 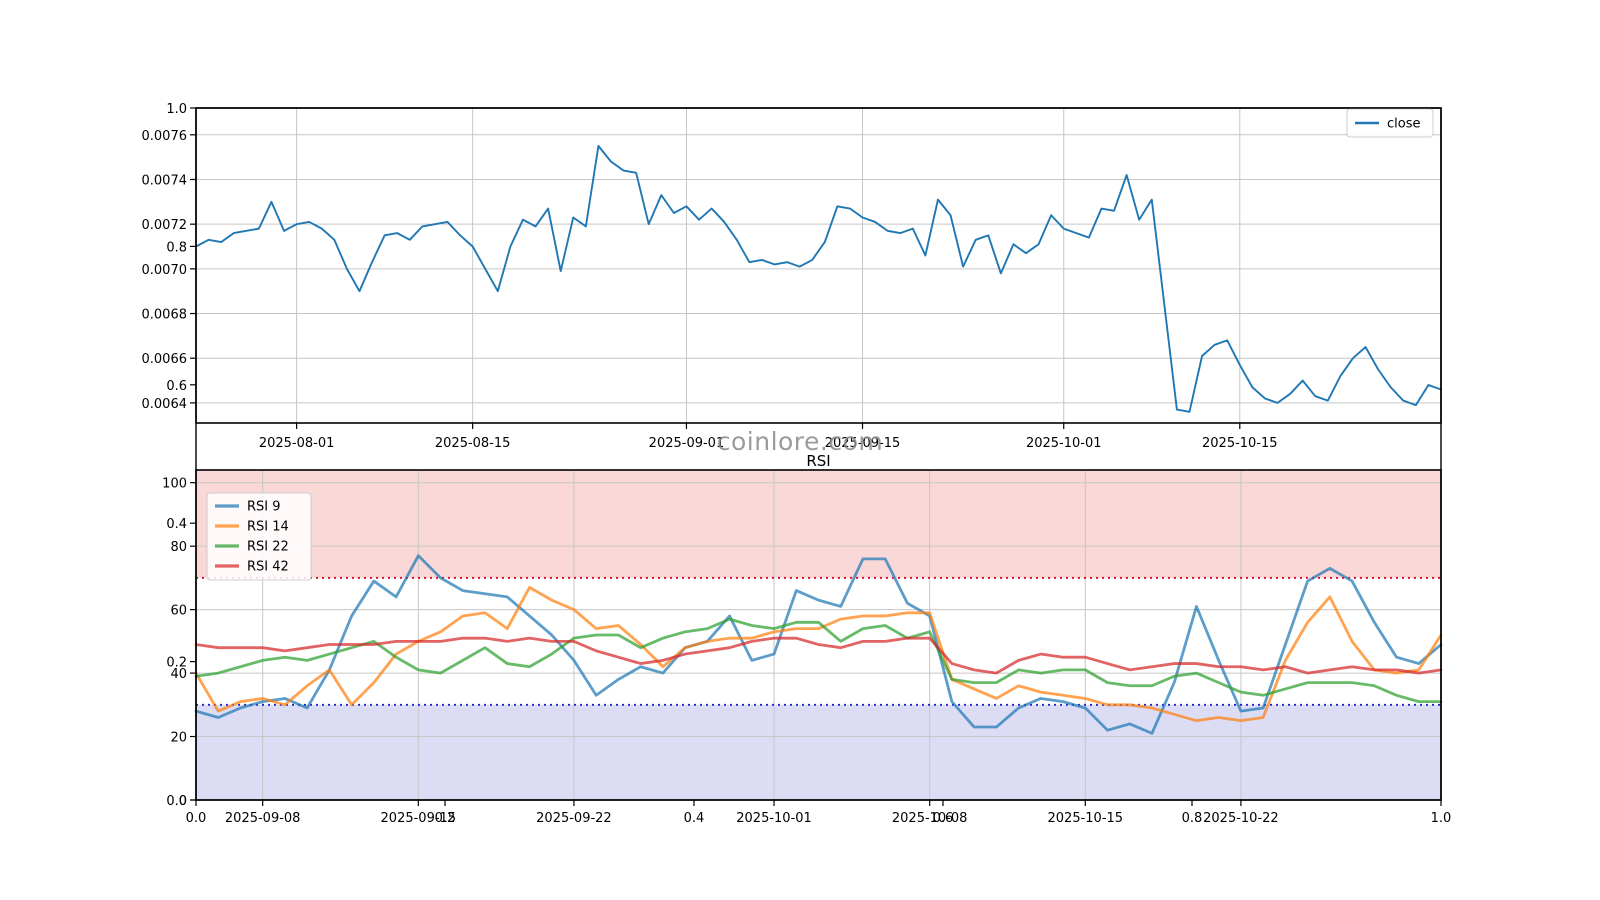 What do you see at coordinates (818, 461) in the screenshot?
I see `rsi-panel-title: RSI` at bounding box center [818, 461].